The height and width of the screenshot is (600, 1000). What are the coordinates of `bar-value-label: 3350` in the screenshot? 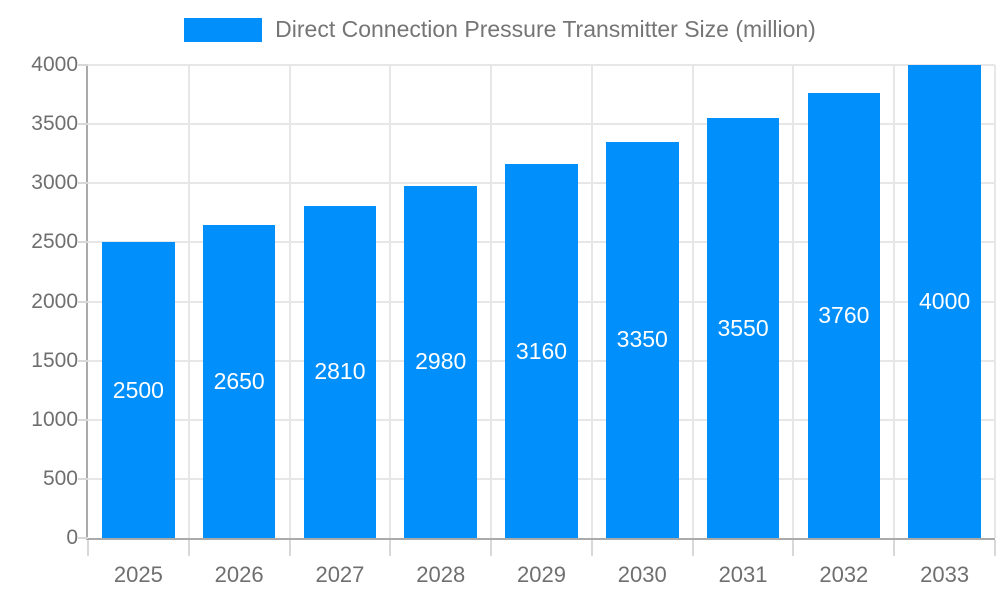 It's located at (642, 339).